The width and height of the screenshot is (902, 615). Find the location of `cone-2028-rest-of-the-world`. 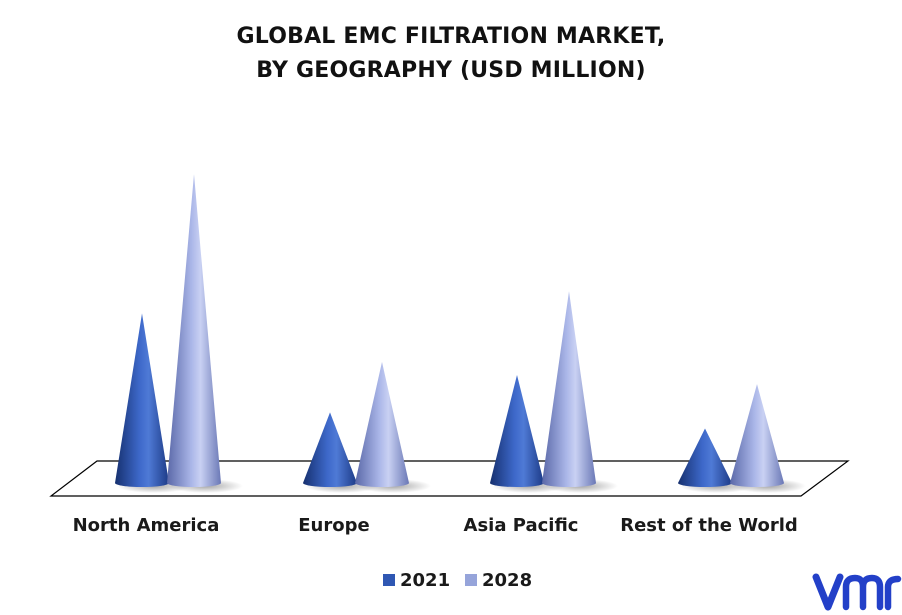

cone-2028-rest-of-the-world is located at coordinates (757, 435).